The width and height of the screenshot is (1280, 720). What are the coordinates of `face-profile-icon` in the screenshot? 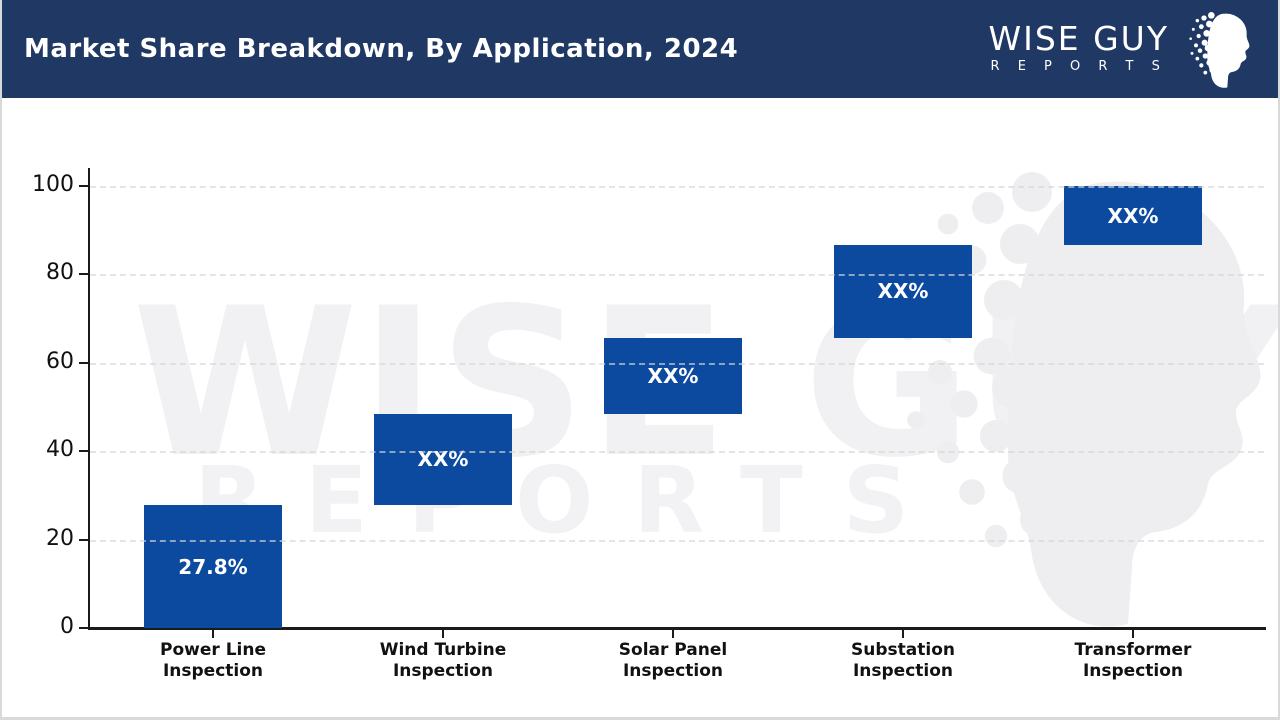 It's located at (1219, 50).